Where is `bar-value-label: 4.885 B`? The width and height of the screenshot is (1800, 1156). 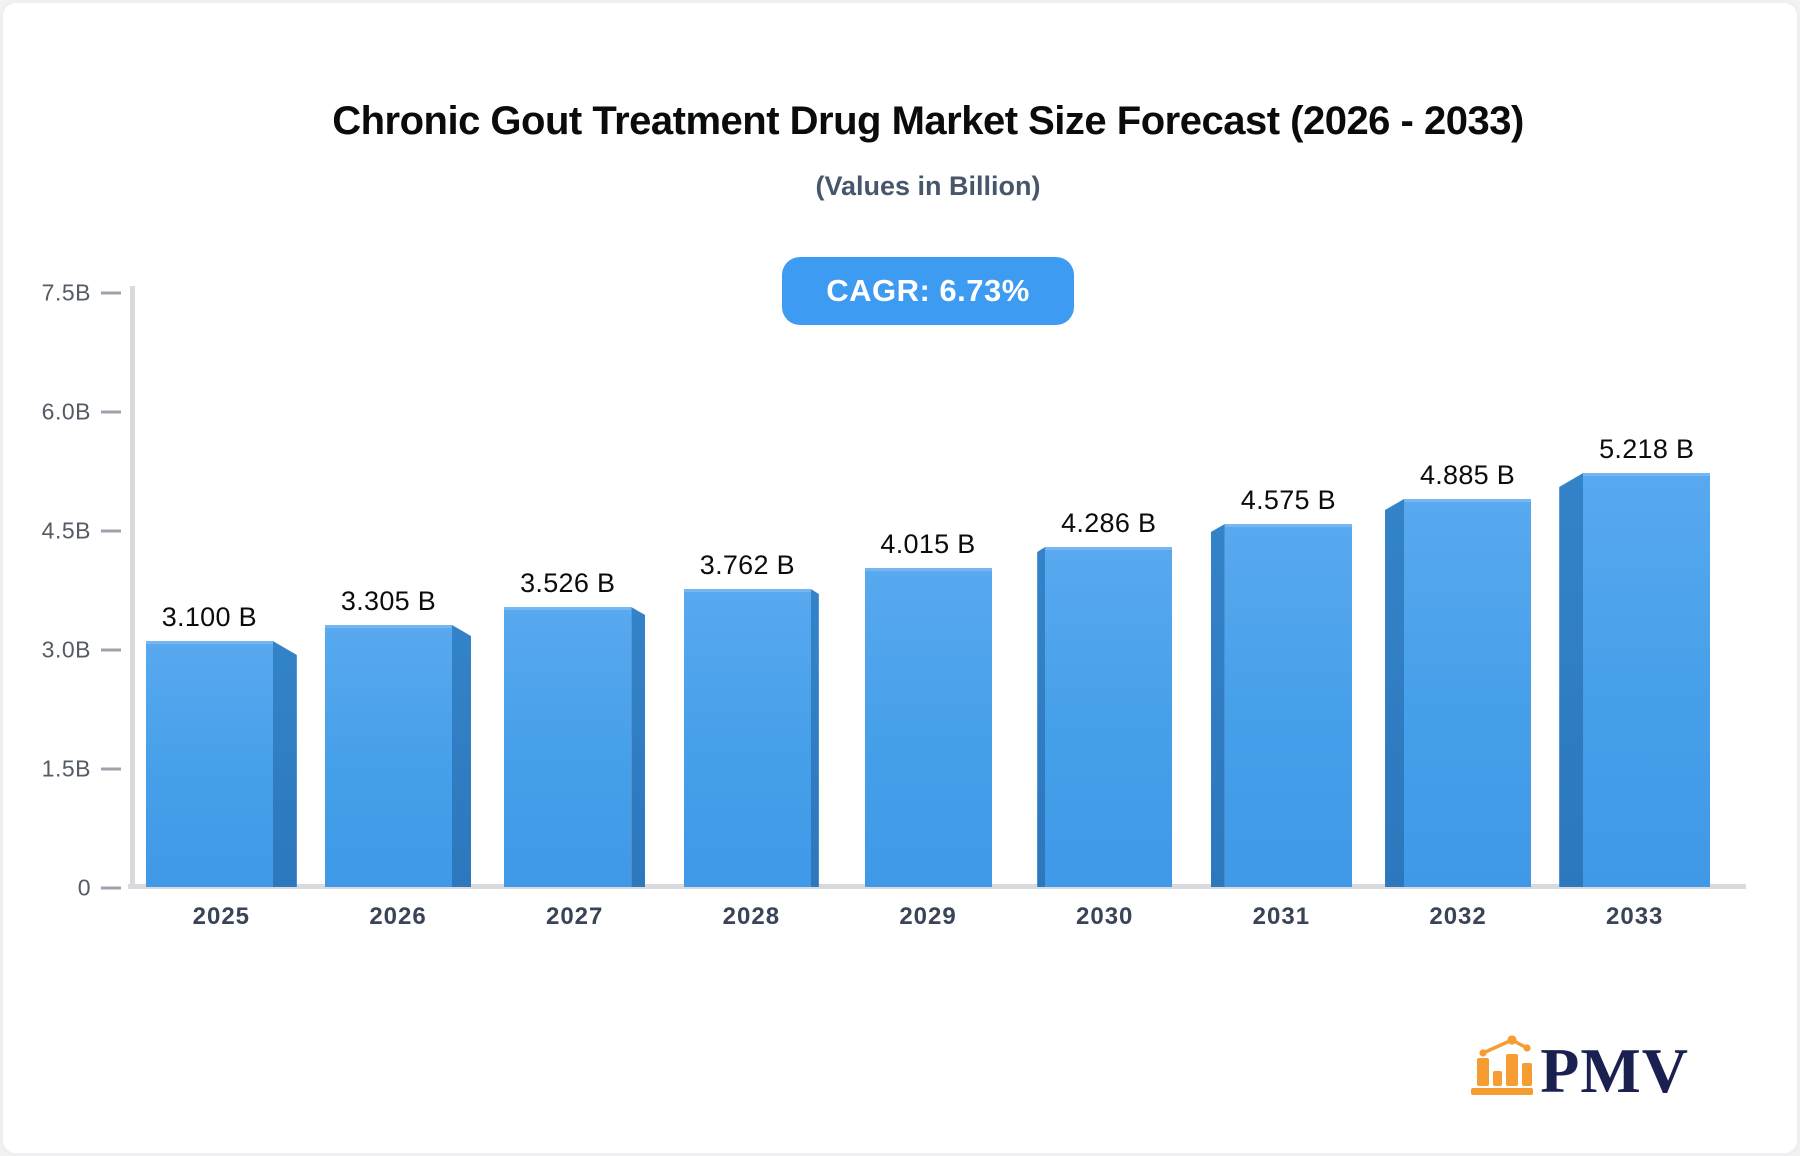 bar-value-label: 4.885 B is located at coordinates (1467, 475).